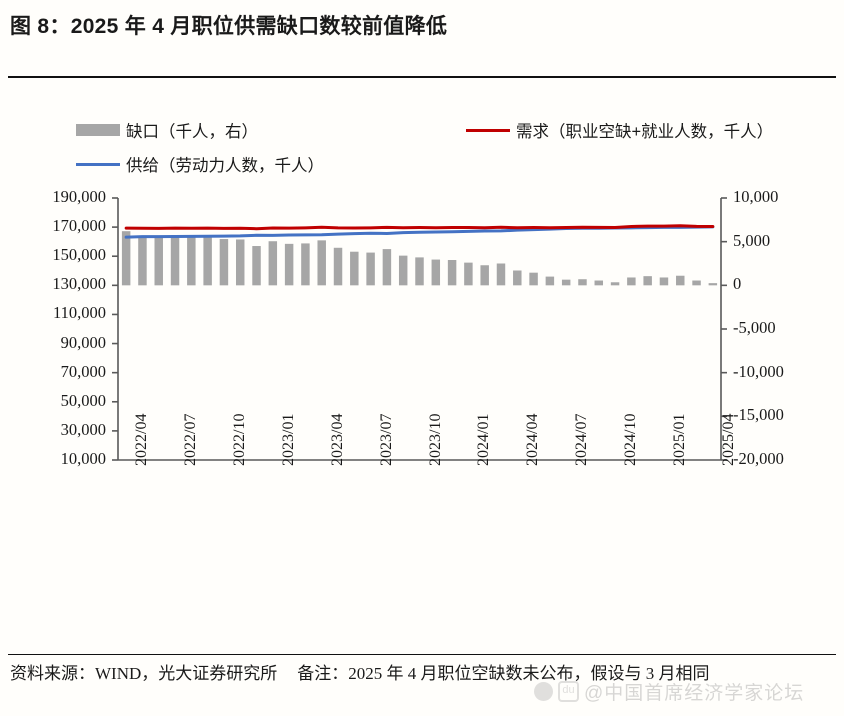  What do you see at coordinates (754, 327) in the screenshot?
I see `right-axis-tick--5000: -5,000` at bounding box center [754, 327].